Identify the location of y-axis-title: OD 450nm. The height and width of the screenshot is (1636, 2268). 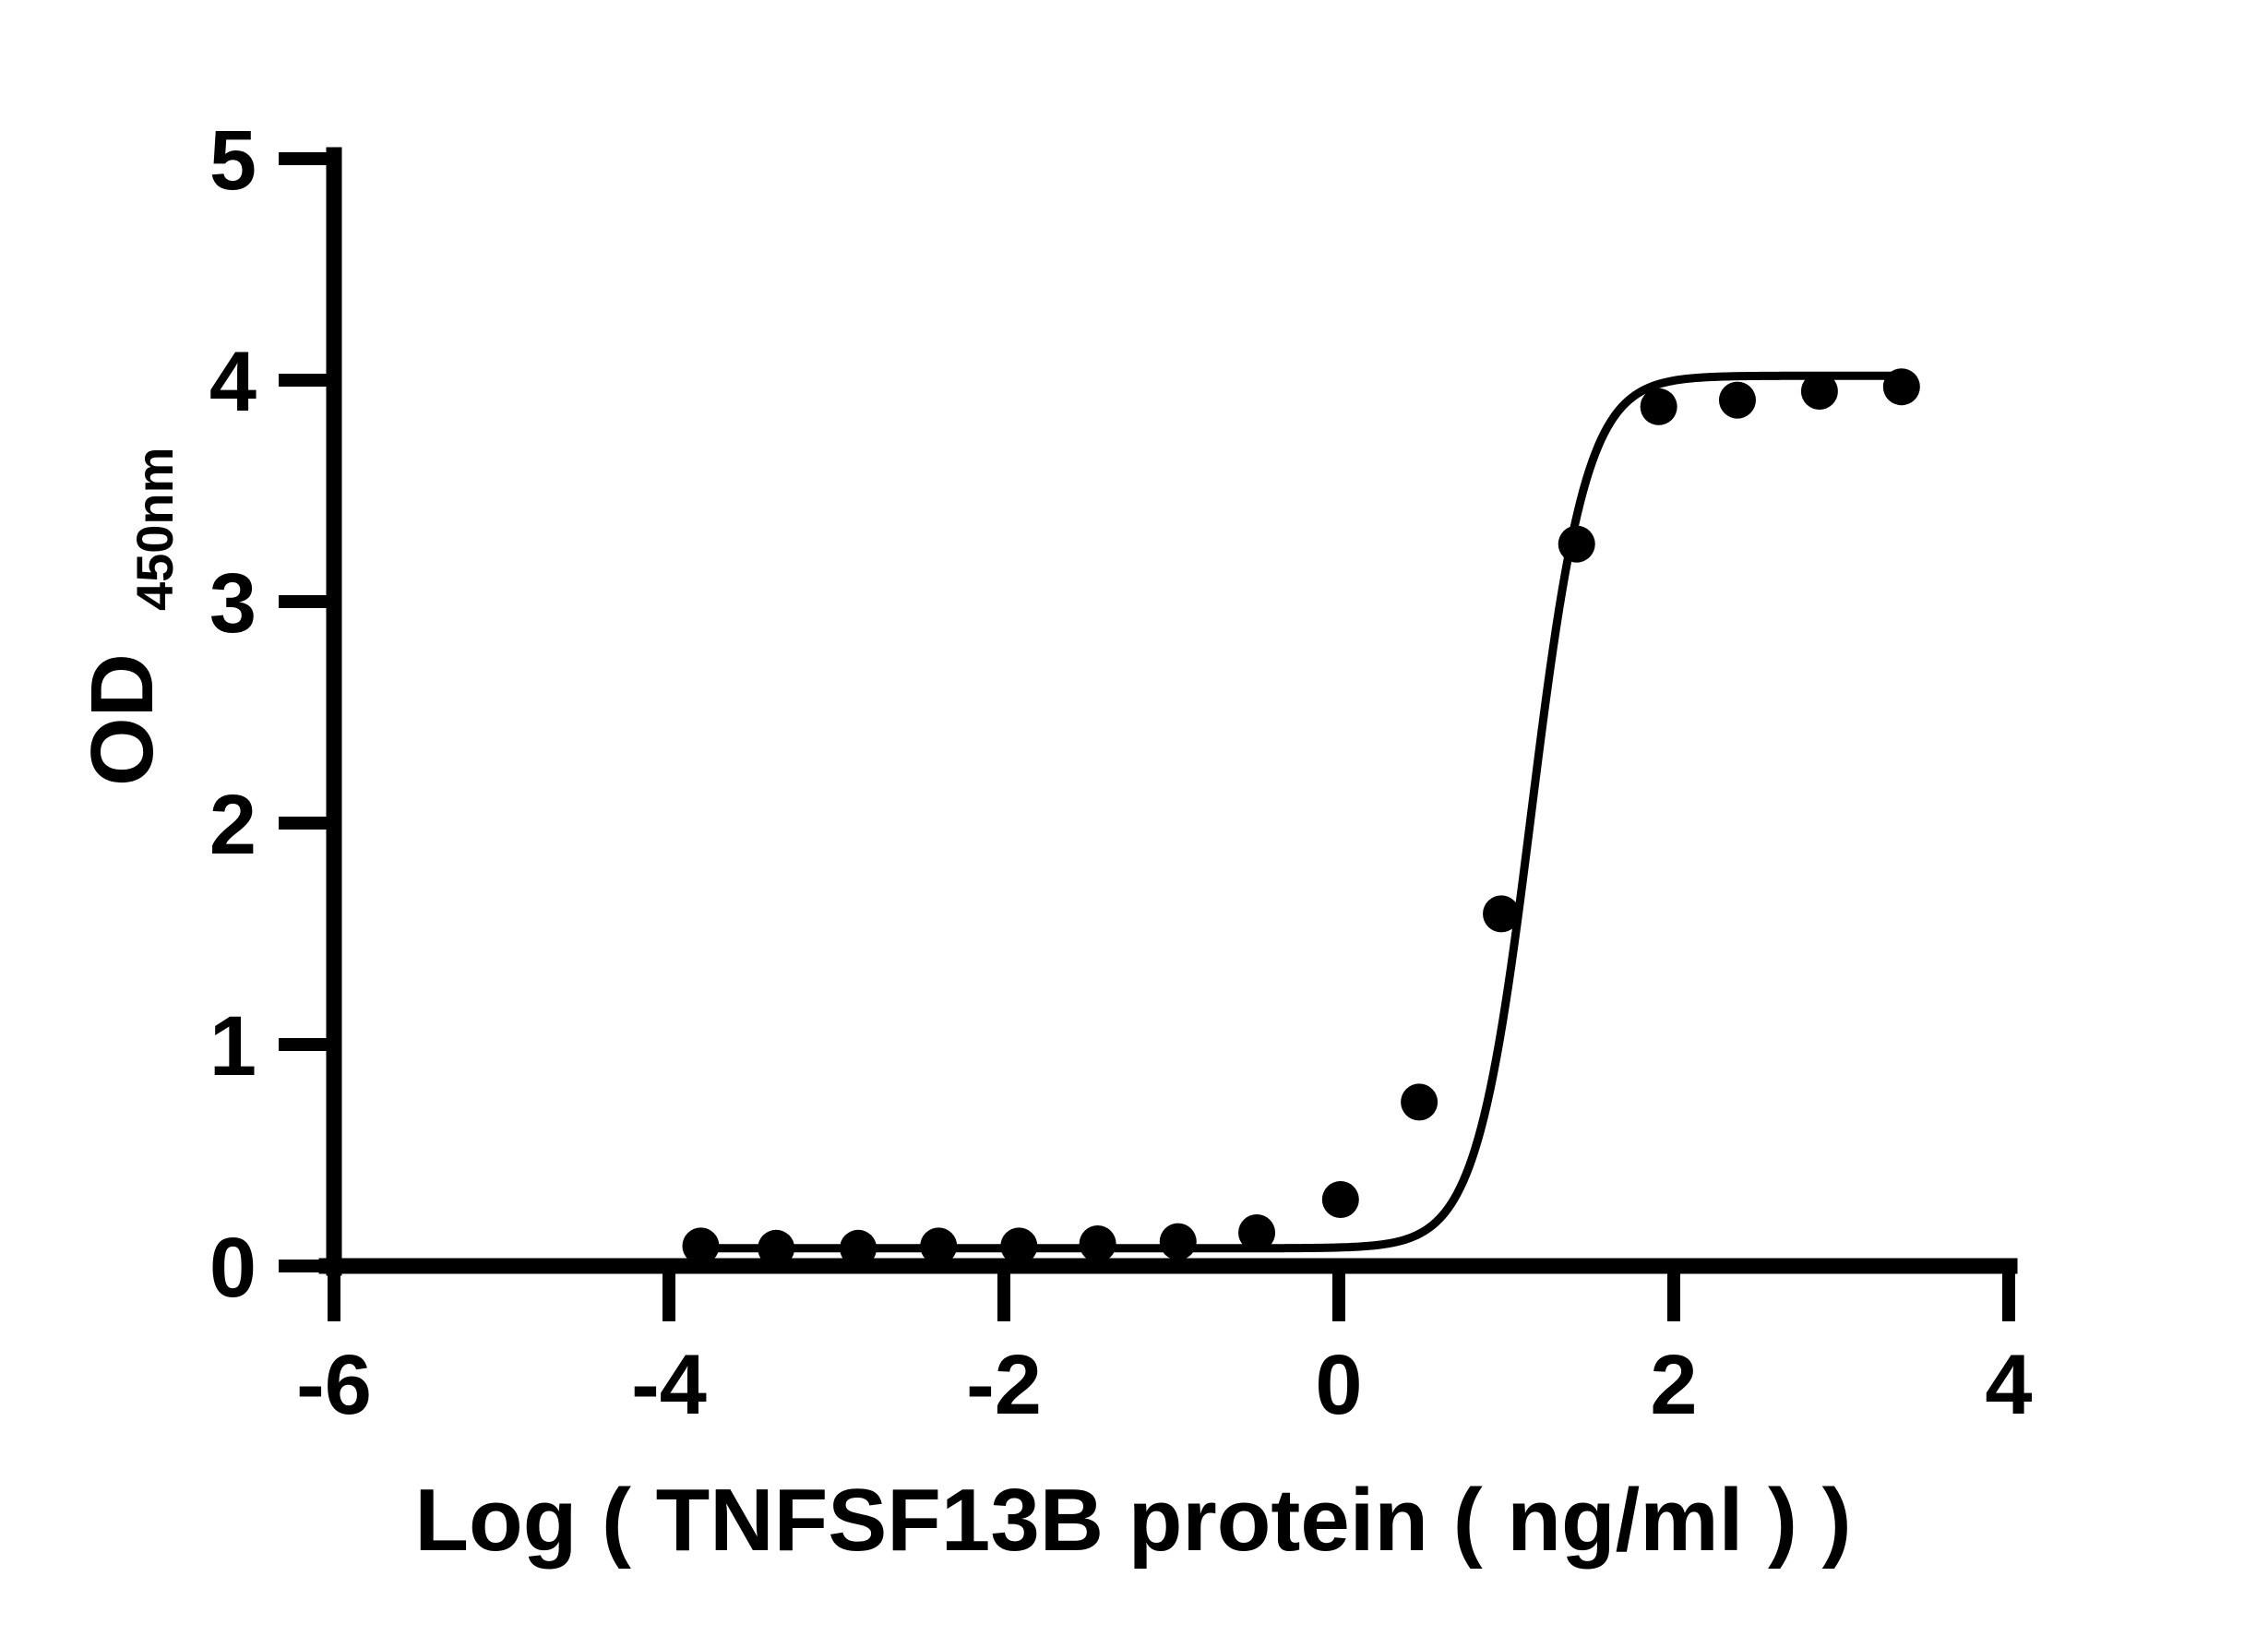
(128, 617).